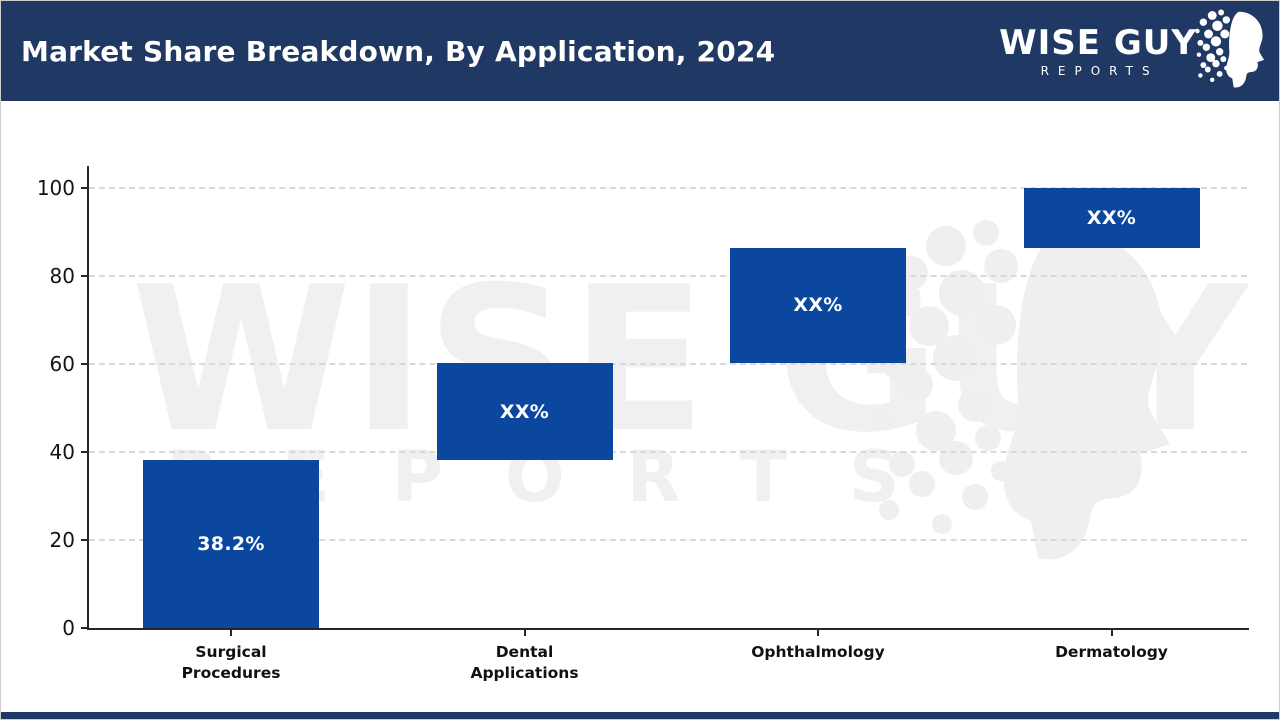 The height and width of the screenshot is (720, 1280). What do you see at coordinates (62, 540) in the screenshot?
I see `y-tick-label-20: 20` at bounding box center [62, 540].